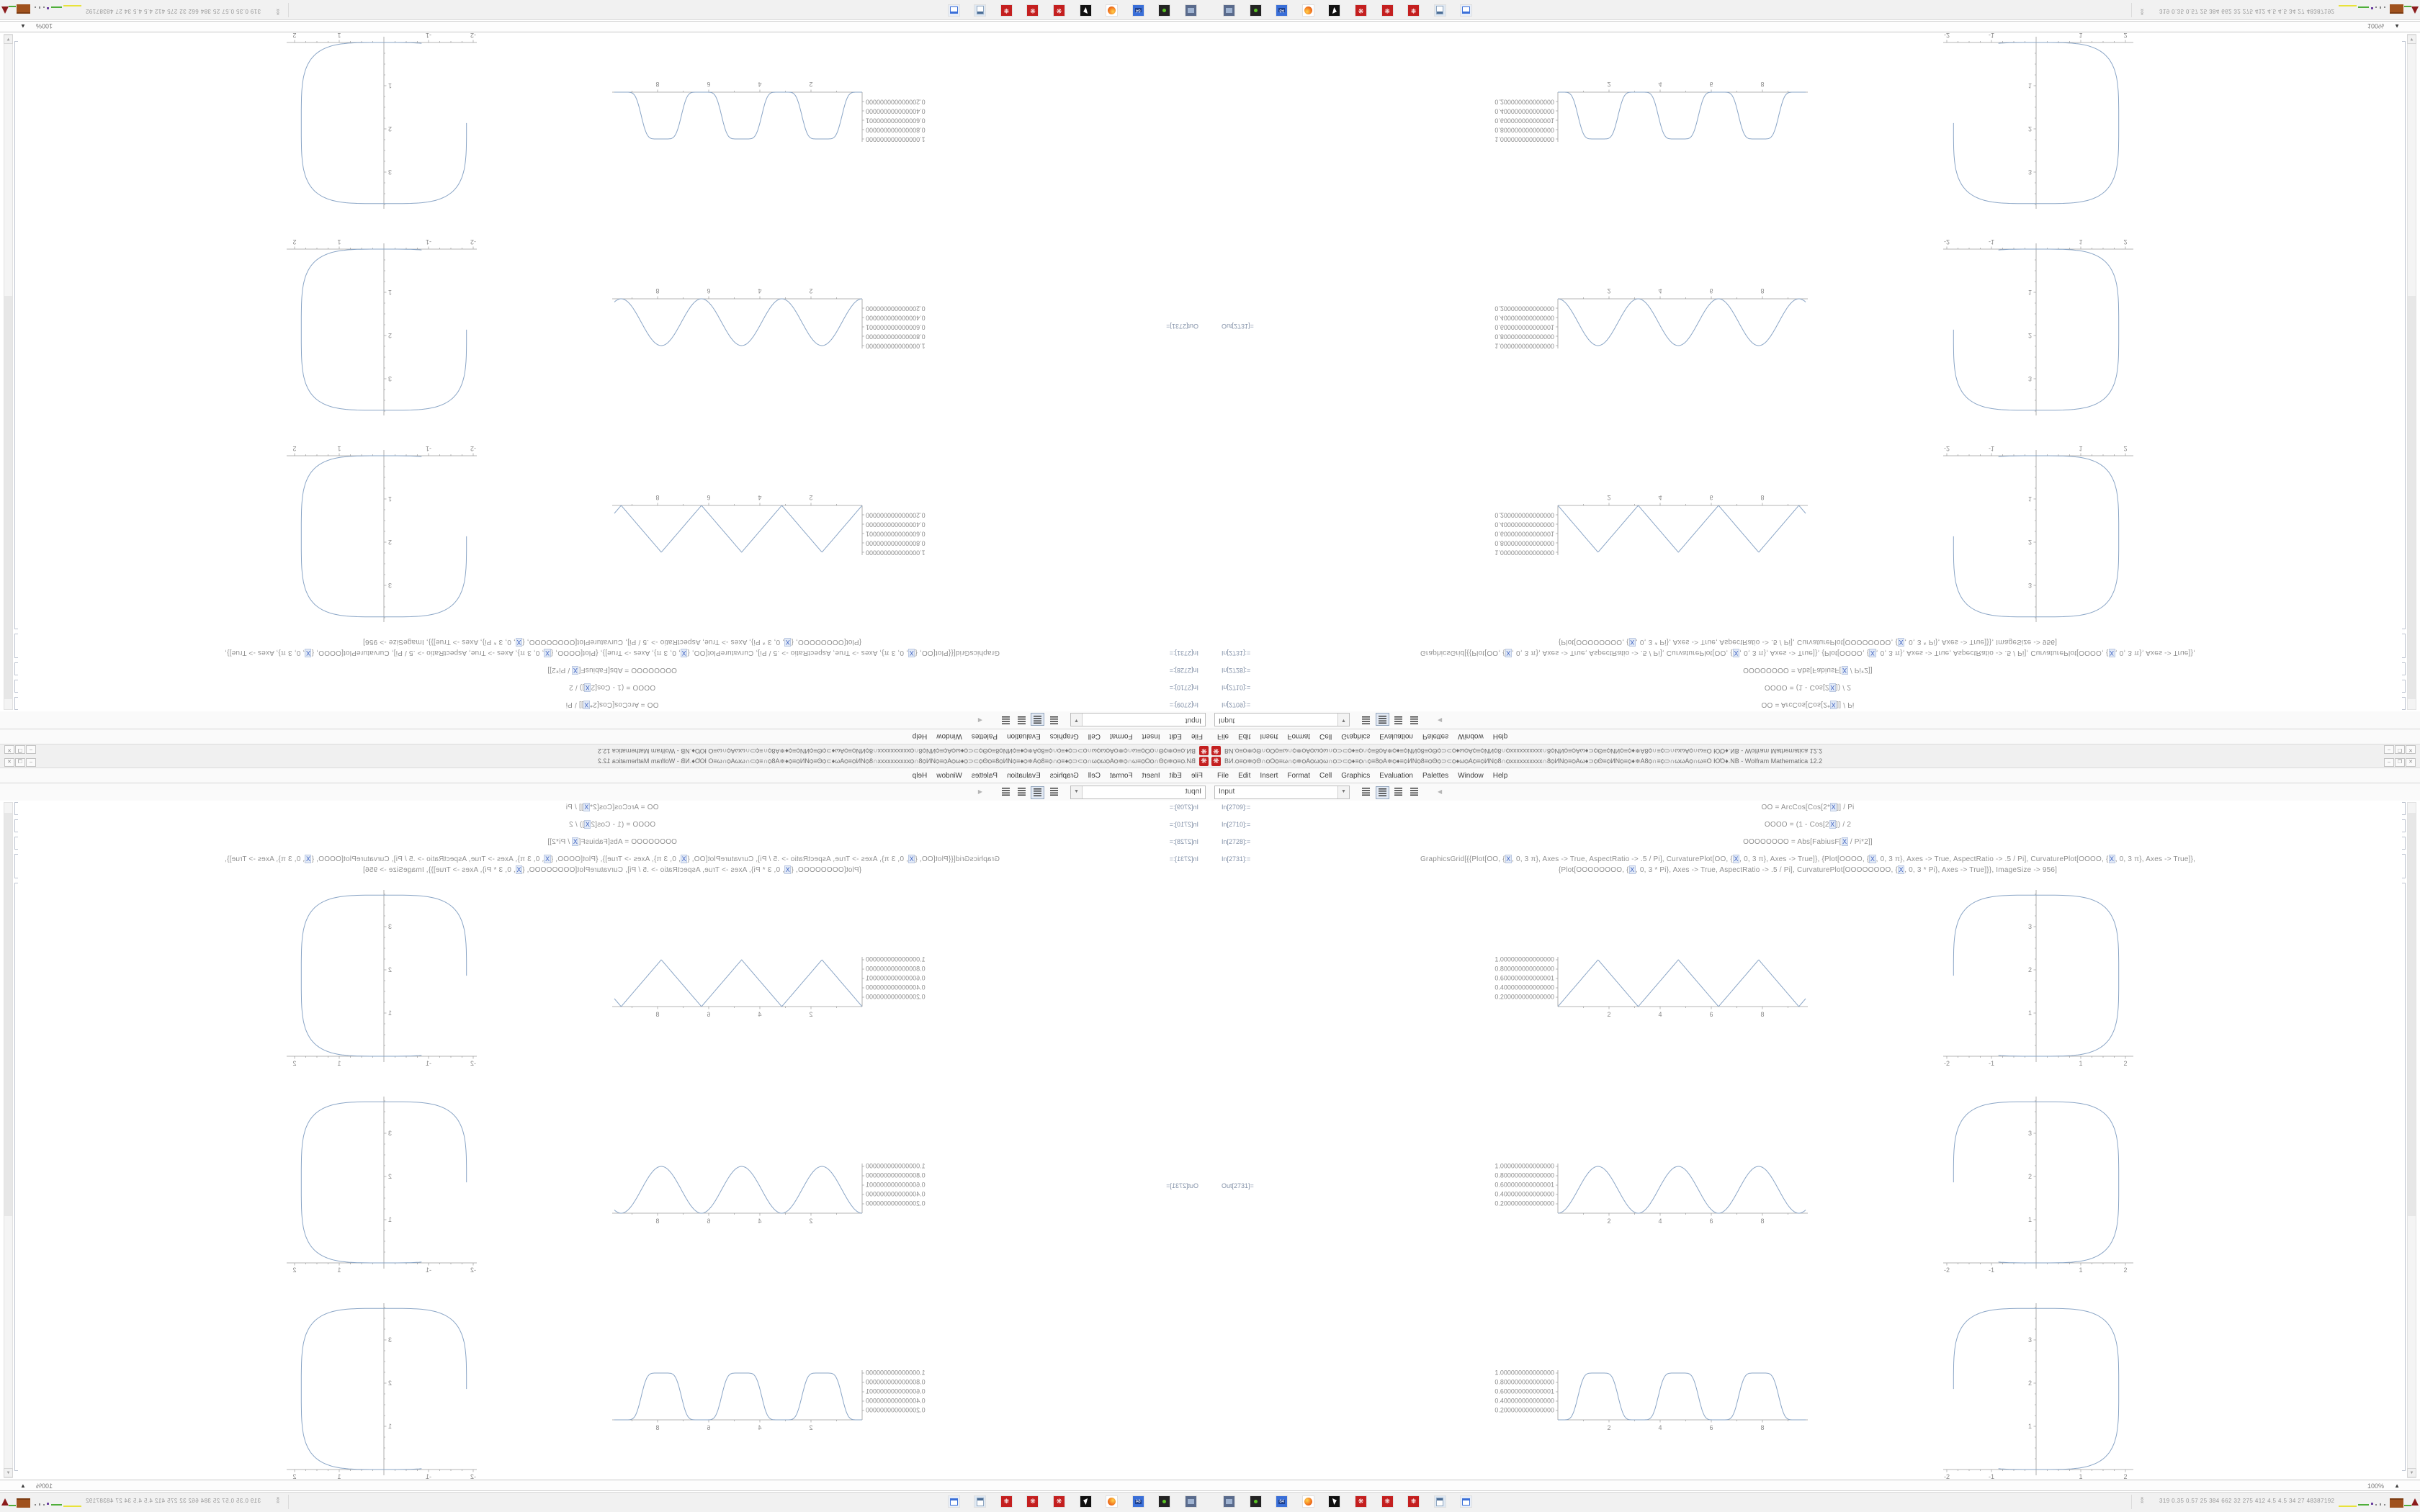 This screenshot has height=1512, width=2420. I want to click on taskbar-icon-vm, so click(1255, 1501).